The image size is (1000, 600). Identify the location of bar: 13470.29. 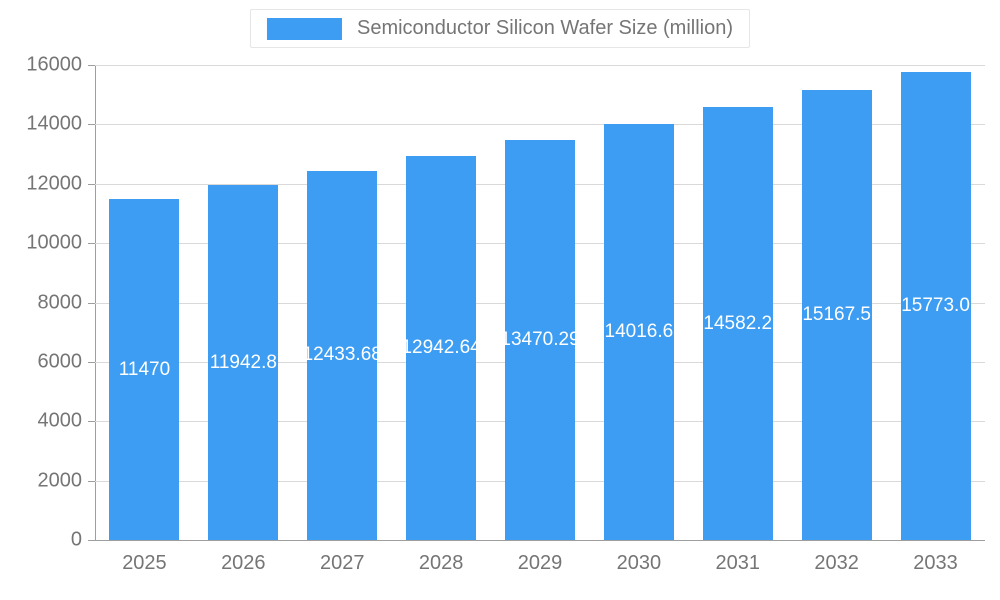
(540, 340).